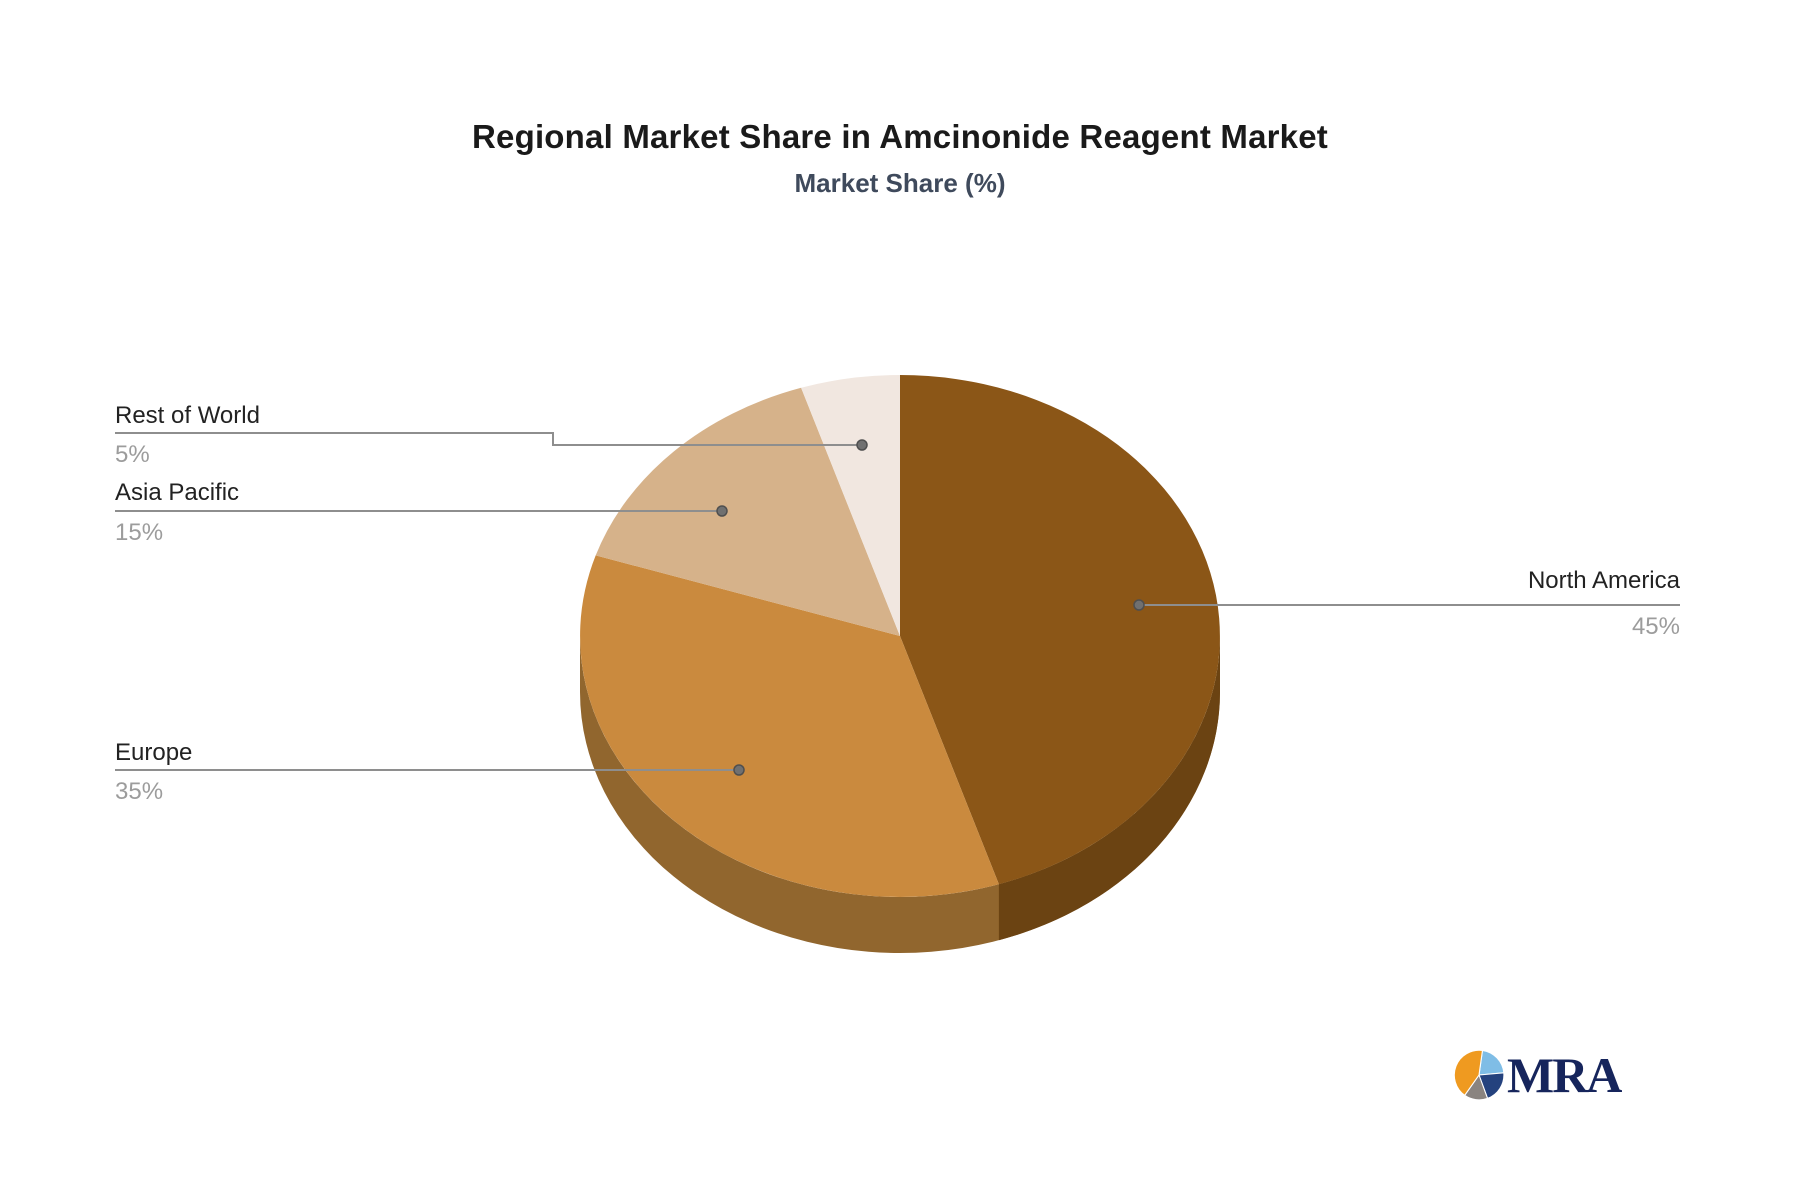 The image size is (1800, 1196). Describe the element at coordinates (862, 445) in the screenshot. I see `leader-dot-rest-of-world` at that location.